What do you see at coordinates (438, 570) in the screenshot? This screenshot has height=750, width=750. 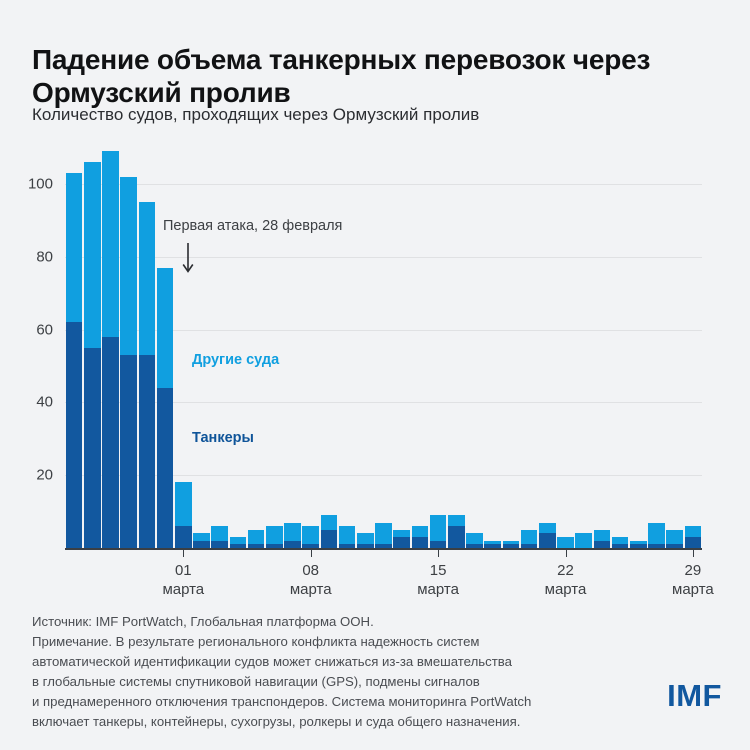 I see `x-axis-tick-day: 15` at bounding box center [438, 570].